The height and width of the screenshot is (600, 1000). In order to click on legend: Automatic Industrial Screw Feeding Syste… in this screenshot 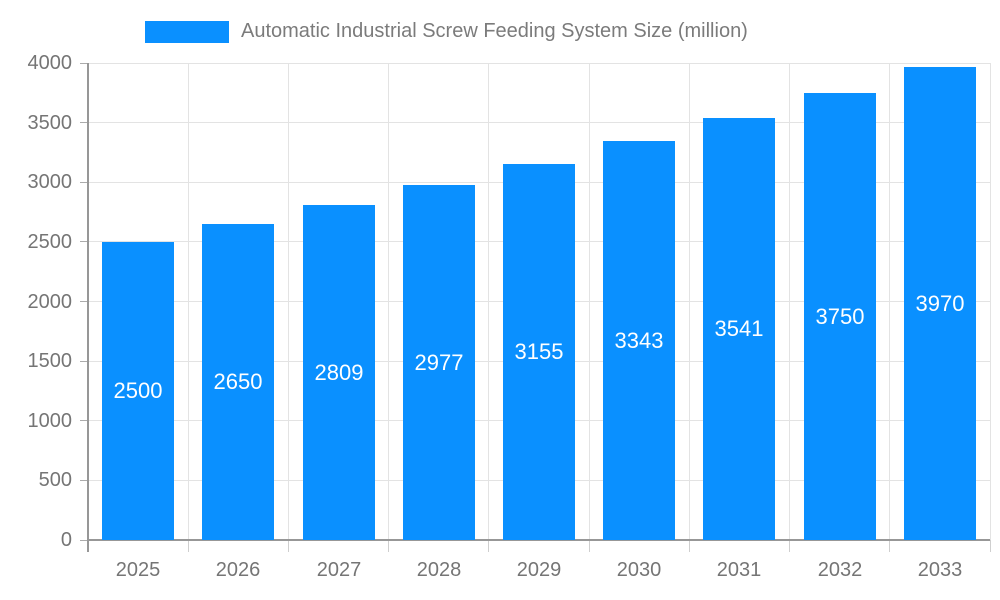, I will do `click(446, 31)`.